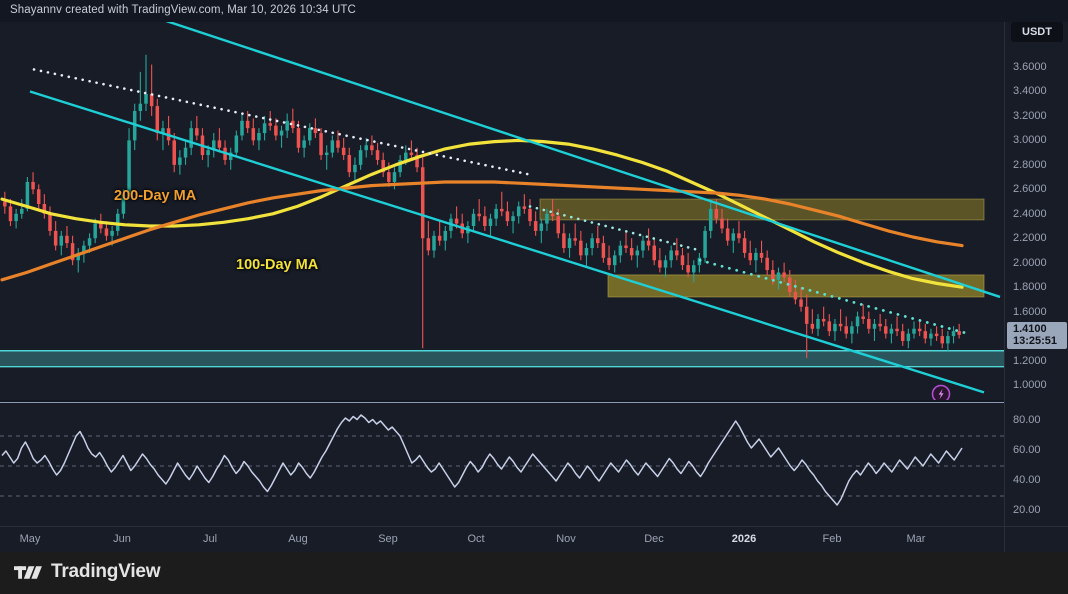 The width and height of the screenshot is (1068, 594). I want to click on time-tick: Jul, so click(210, 539).